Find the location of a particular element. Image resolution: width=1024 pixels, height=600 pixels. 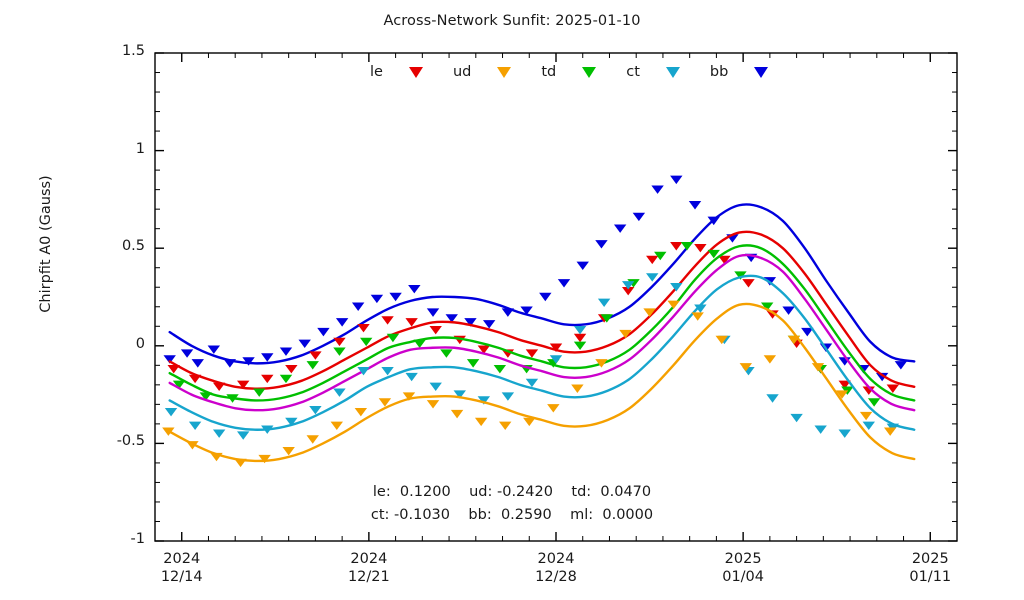

legend-marker-bb is located at coordinates (761, 72).